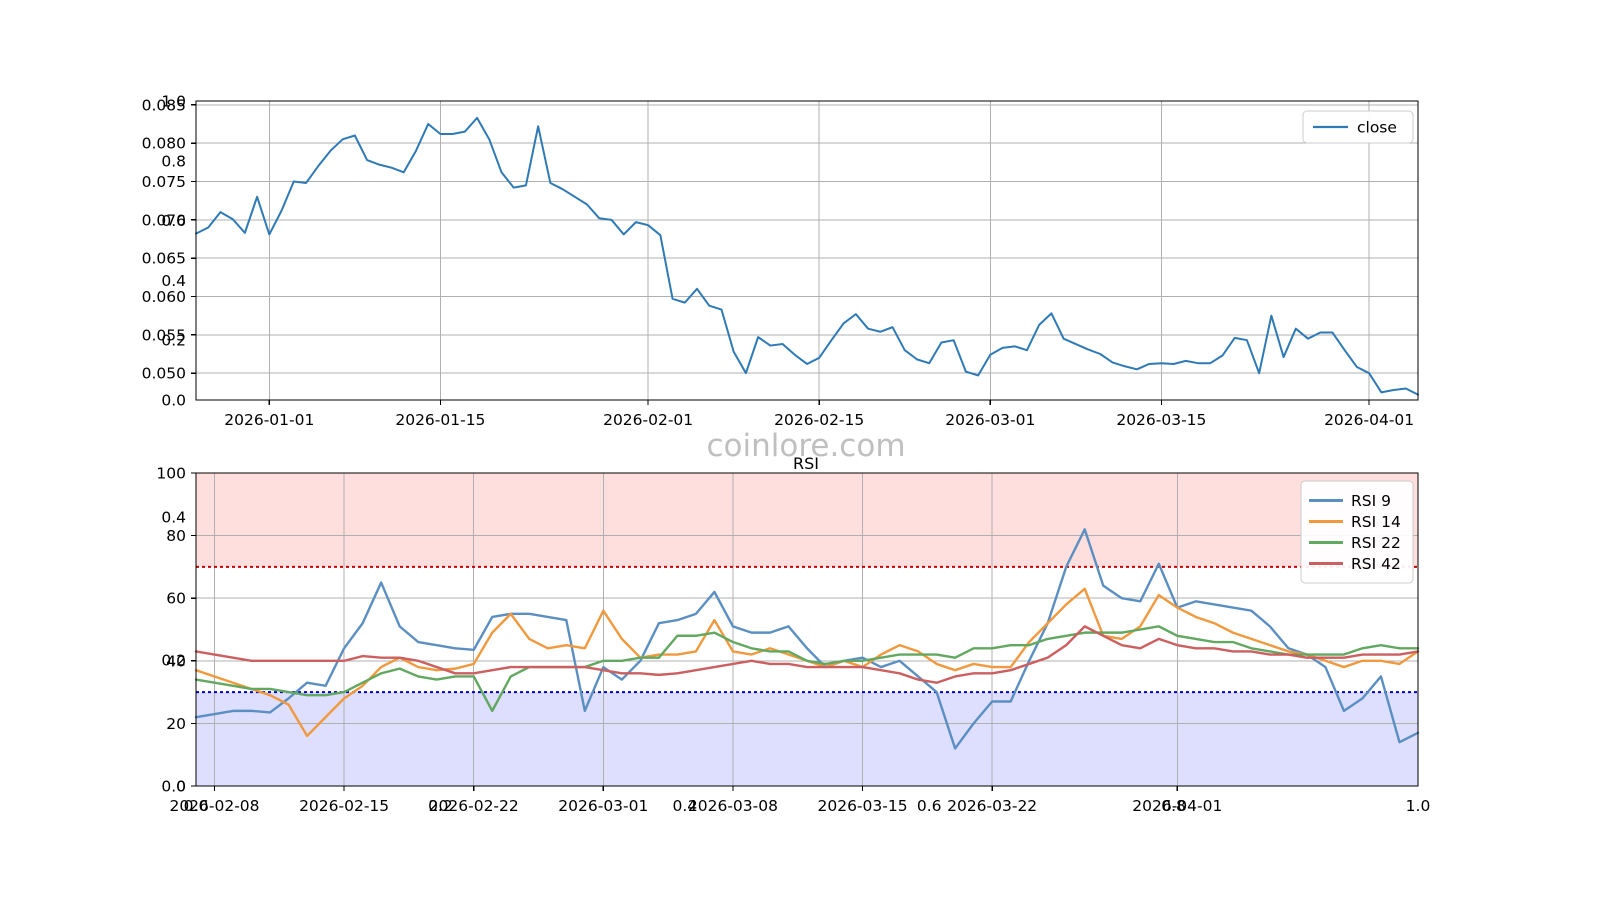 The image size is (1600, 904). What do you see at coordinates (1376, 543) in the screenshot?
I see `rsi-legend-label-rsi-22: RSI 22` at bounding box center [1376, 543].